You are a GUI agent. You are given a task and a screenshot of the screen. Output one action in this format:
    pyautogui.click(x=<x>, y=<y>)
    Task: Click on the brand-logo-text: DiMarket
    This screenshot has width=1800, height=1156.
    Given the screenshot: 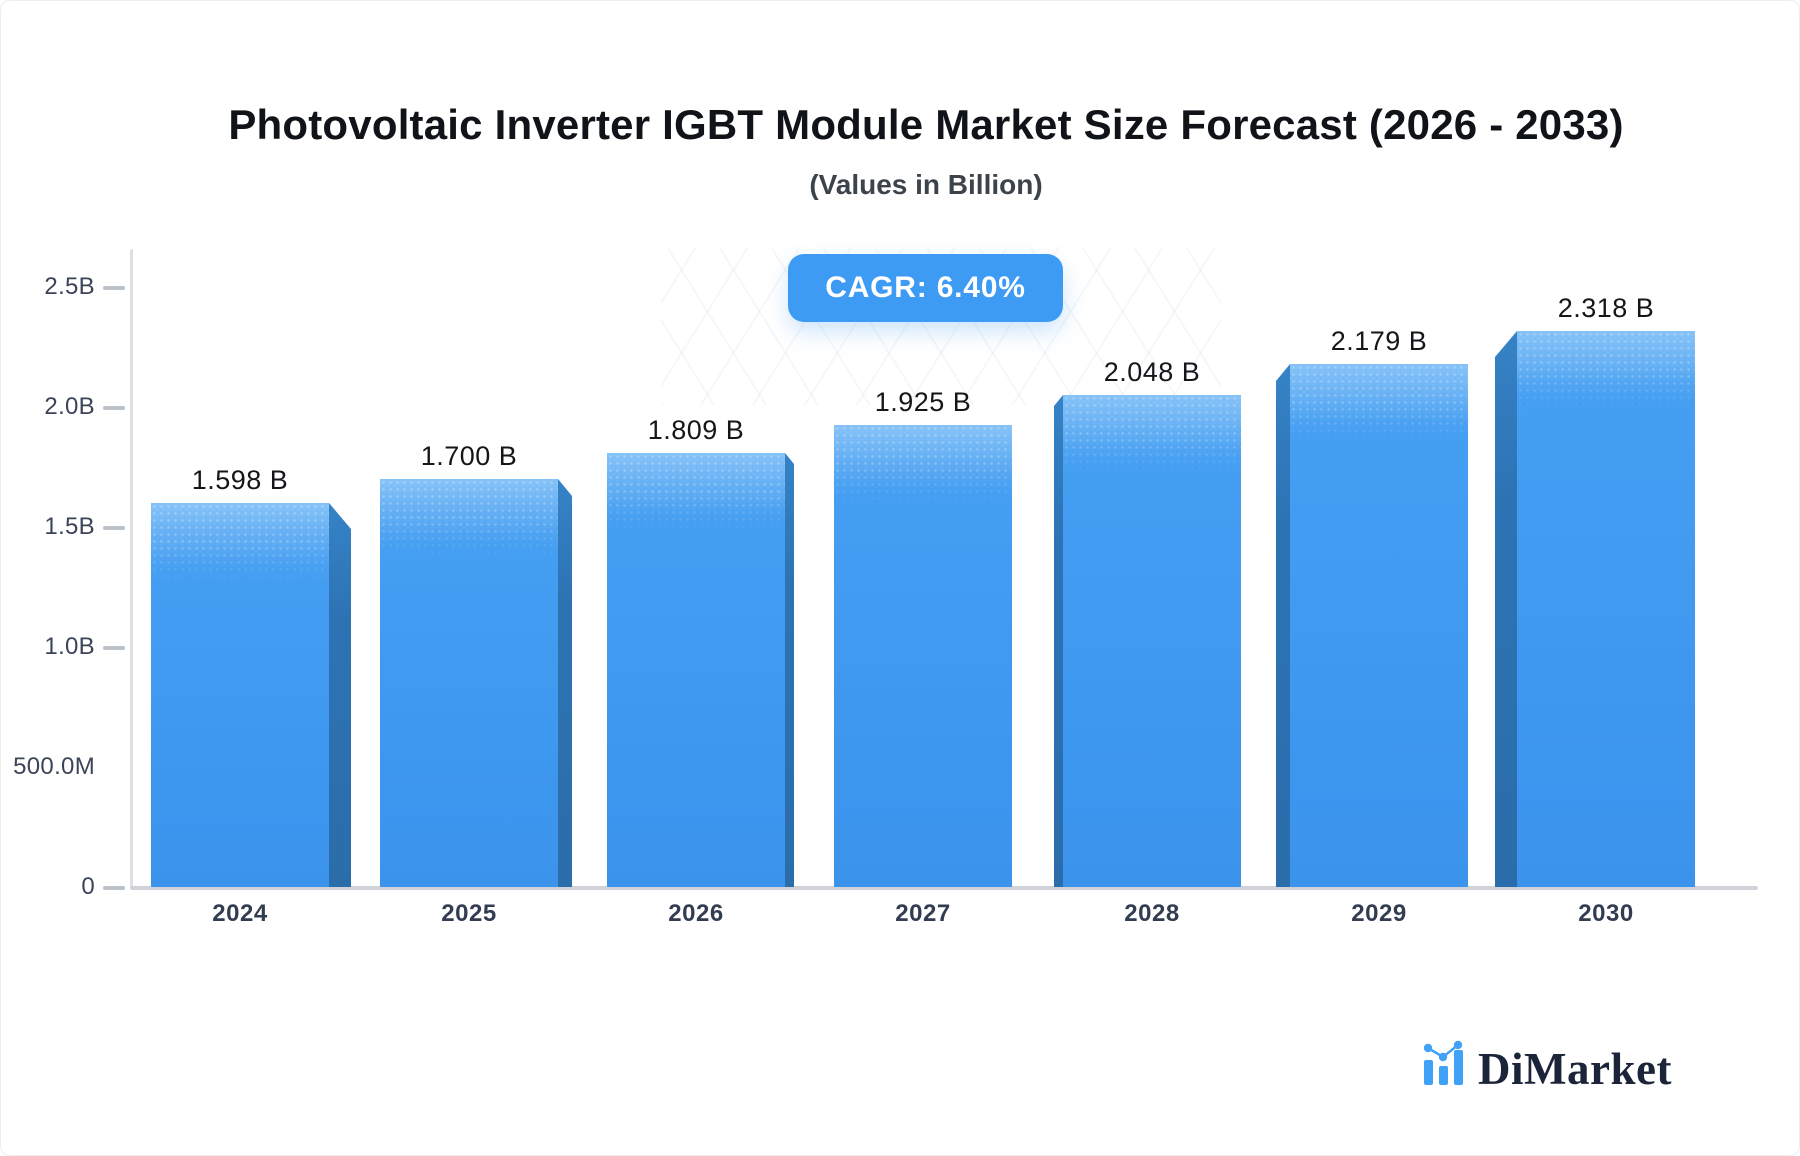 What is the action you would take?
    pyautogui.click(x=1575, y=1069)
    